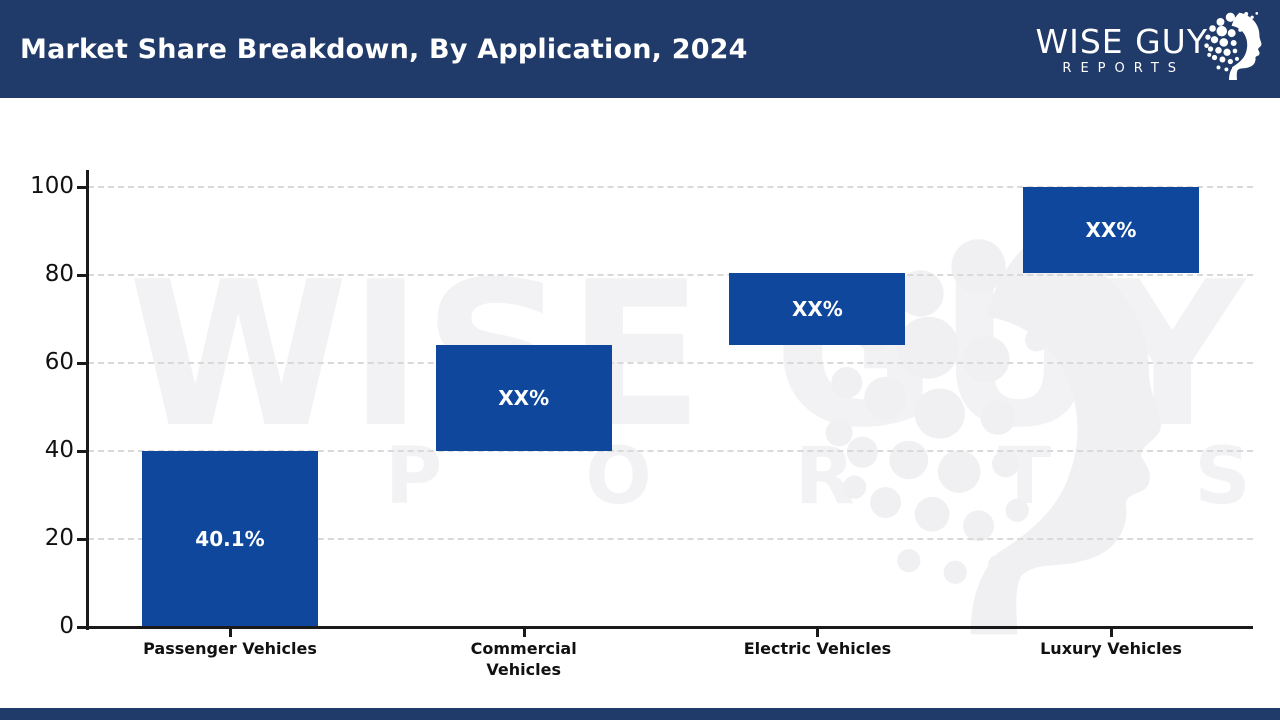 The width and height of the screenshot is (1280, 720). Describe the element at coordinates (66, 626) in the screenshot. I see `y-tick-label: 0` at that location.